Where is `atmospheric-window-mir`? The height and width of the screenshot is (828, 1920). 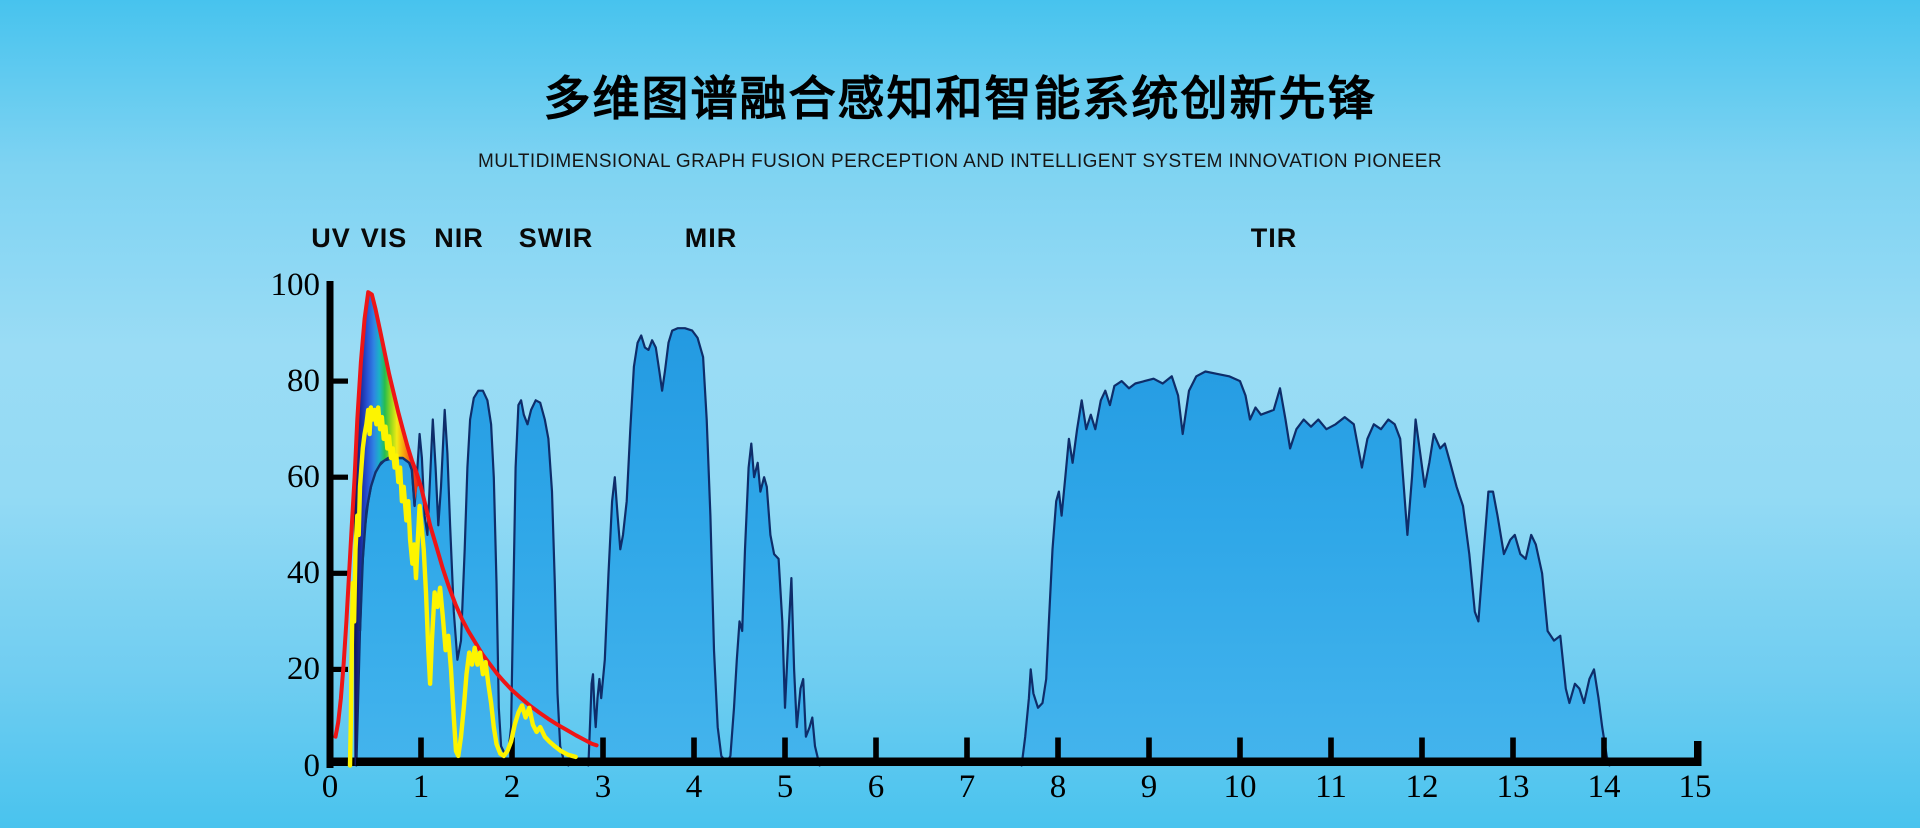
atmospheric-window-mir is located at coordinates (704, 547).